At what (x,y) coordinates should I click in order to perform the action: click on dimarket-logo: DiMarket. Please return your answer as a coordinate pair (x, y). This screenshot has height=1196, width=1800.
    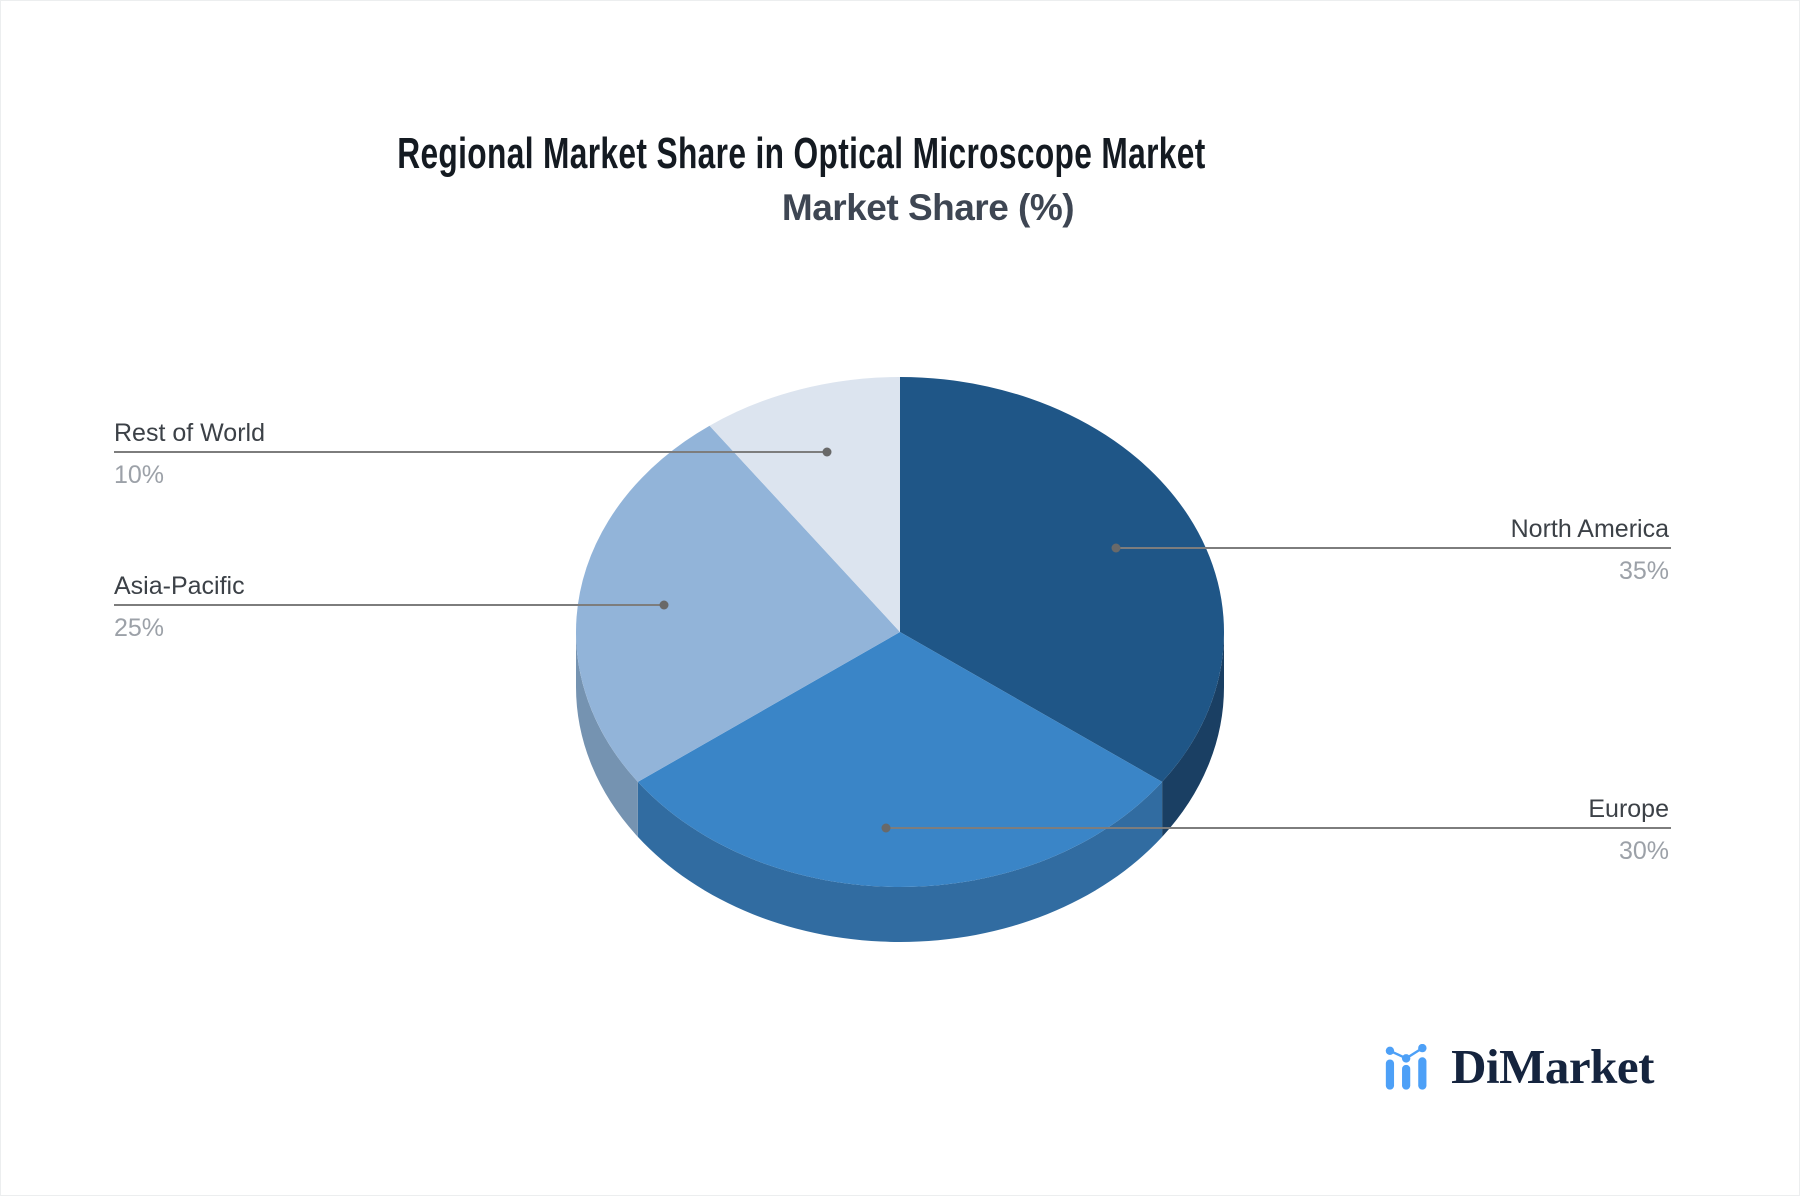
    Looking at the image, I should click on (1519, 1067).